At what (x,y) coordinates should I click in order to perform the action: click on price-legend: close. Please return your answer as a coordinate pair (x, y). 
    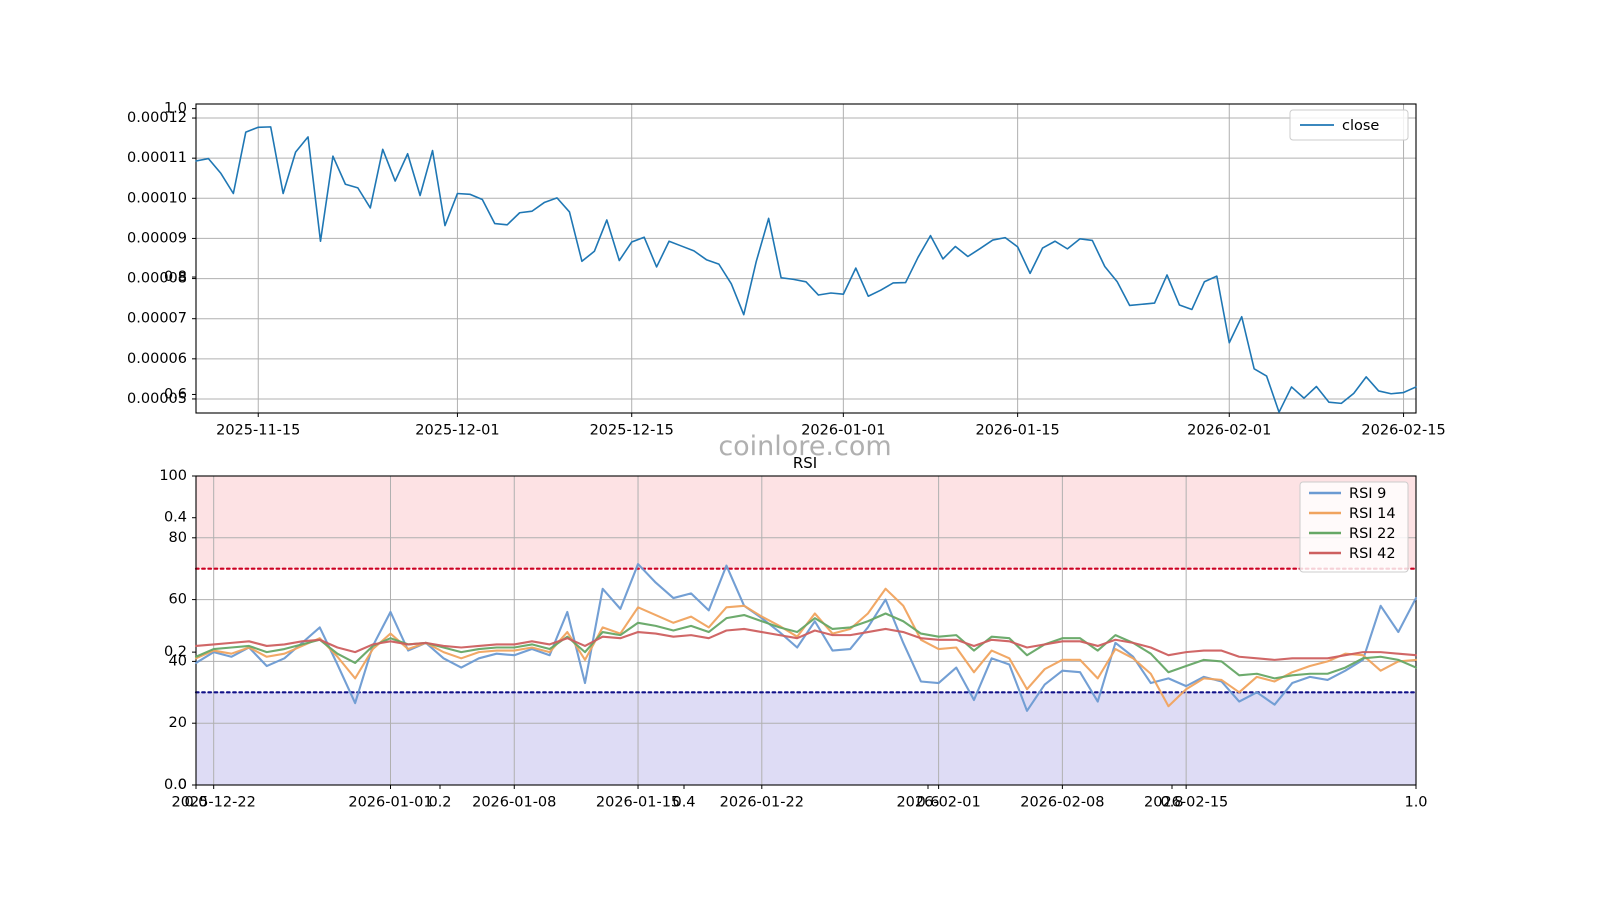
    Looking at the image, I should click on (1349, 125).